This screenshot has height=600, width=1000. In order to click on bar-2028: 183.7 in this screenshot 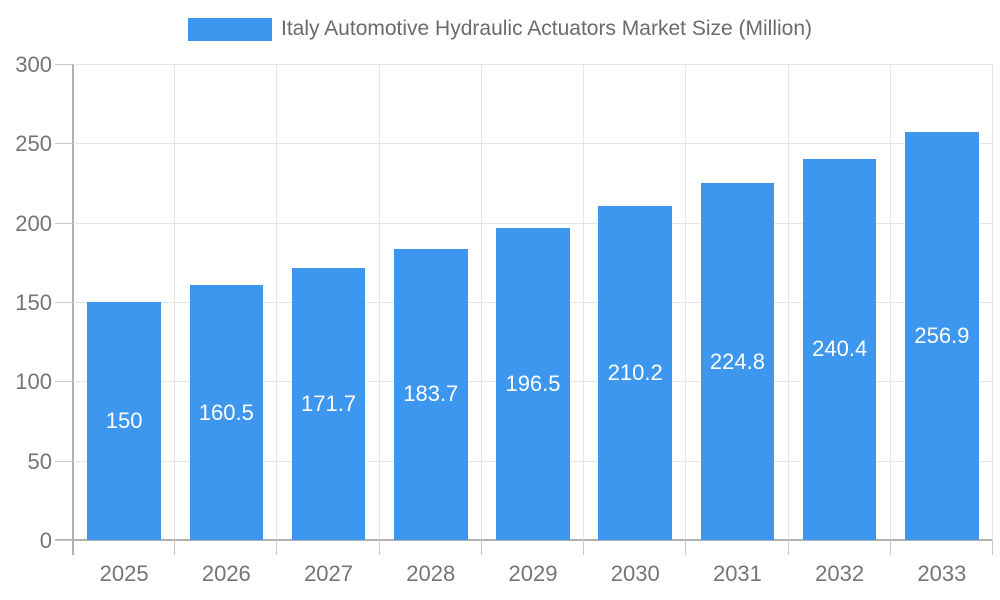, I will do `click(430, 394)`.